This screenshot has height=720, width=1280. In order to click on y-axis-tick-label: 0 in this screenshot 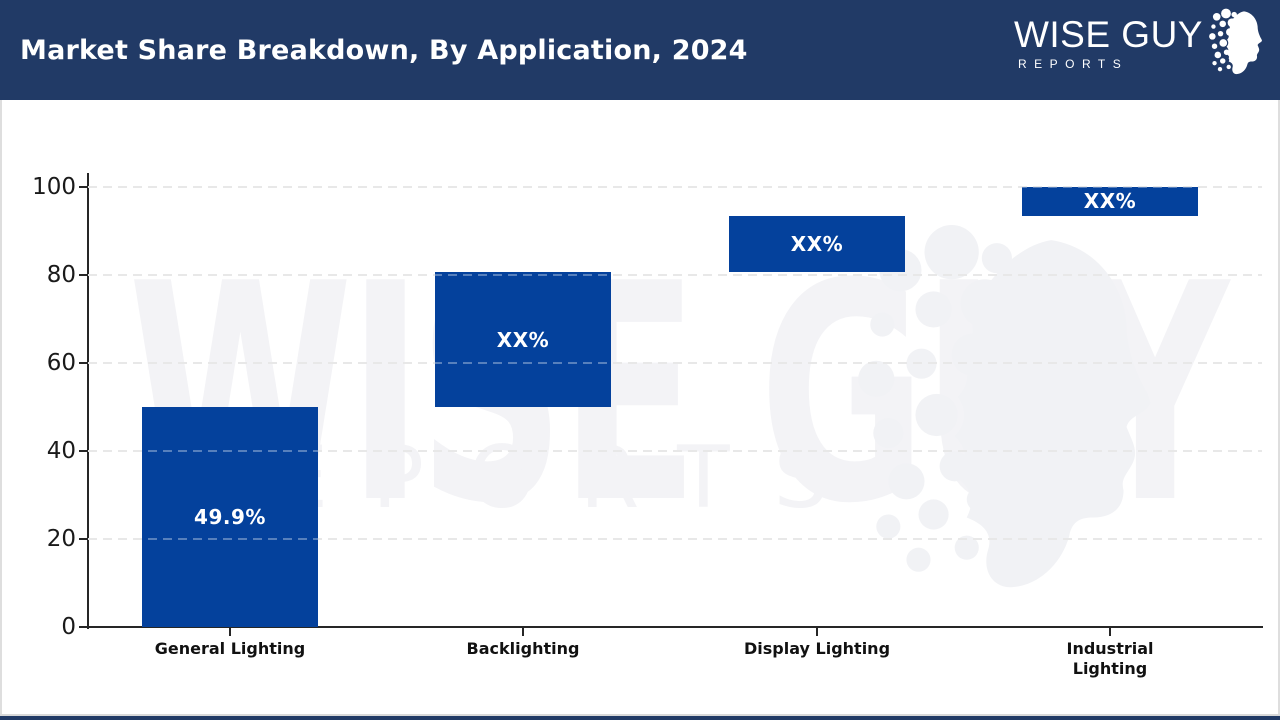, I will do `click(68, 627)`.